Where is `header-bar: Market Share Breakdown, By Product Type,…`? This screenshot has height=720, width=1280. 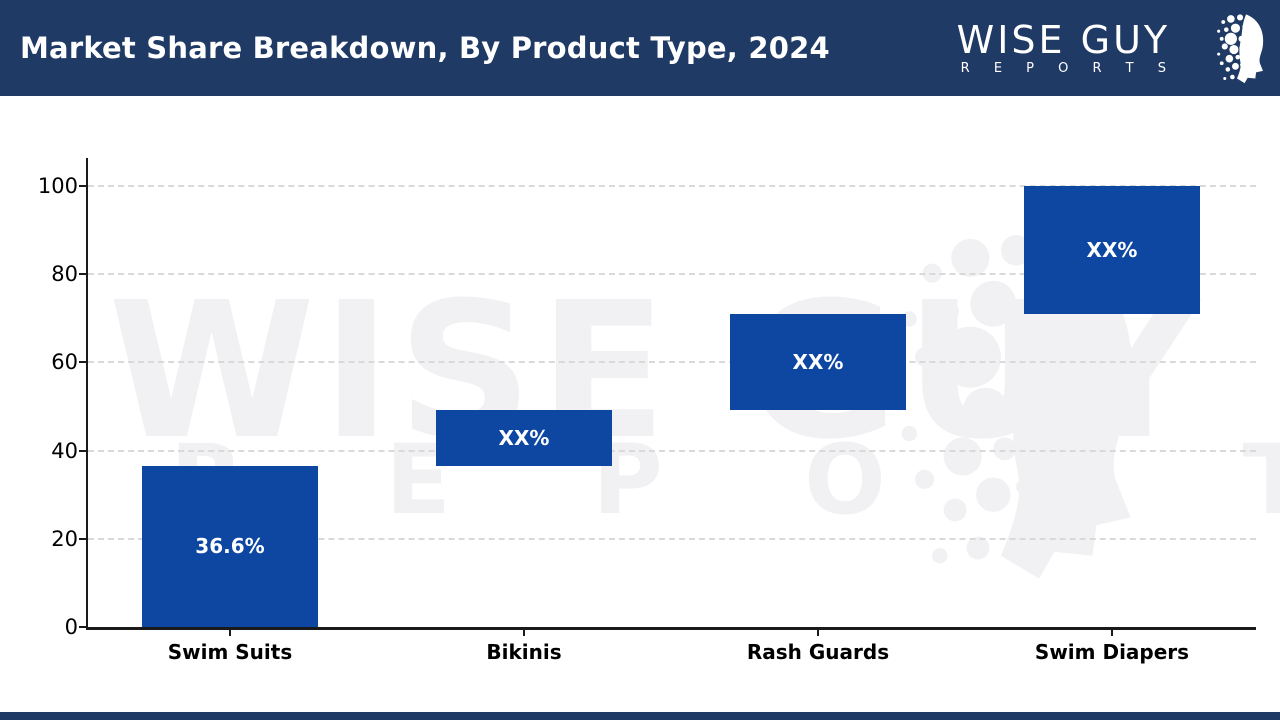 header-bar: Market Share Breakdown, By Product Type,… is located at coordinates (640, 48).